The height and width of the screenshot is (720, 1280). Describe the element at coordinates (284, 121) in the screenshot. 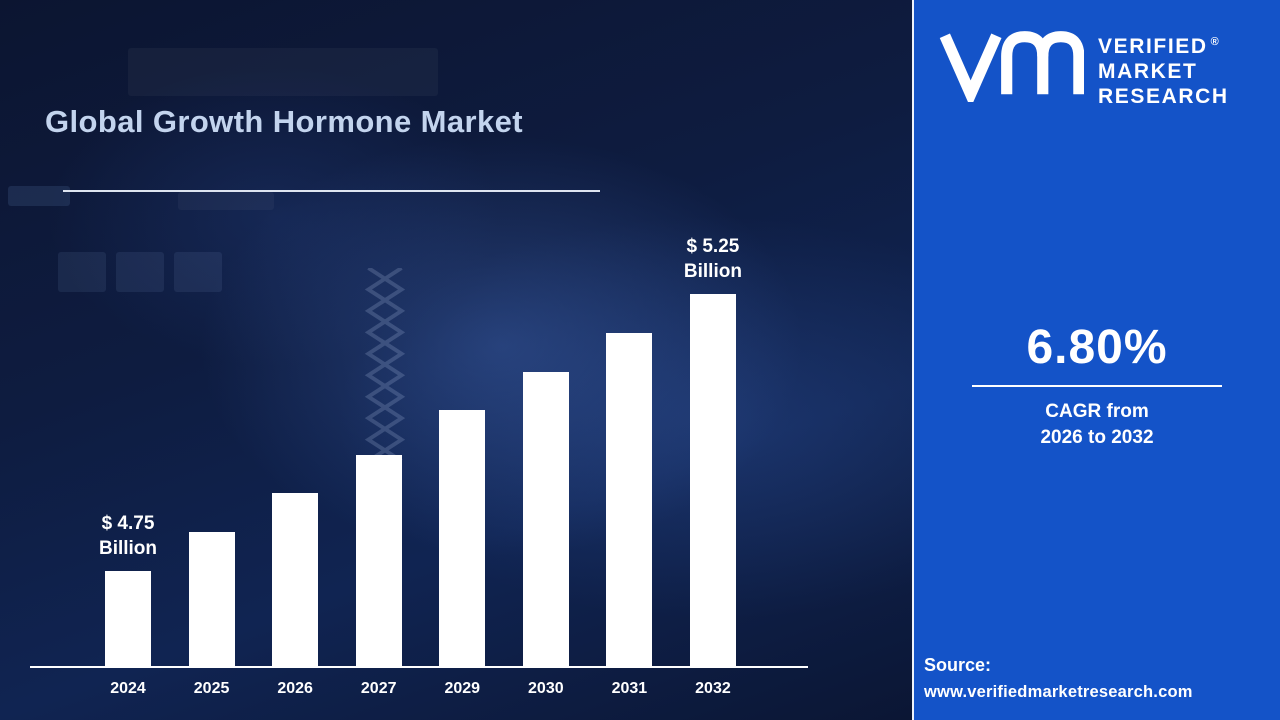

I see `page-title: Global Growth Hormone Market` at that location.